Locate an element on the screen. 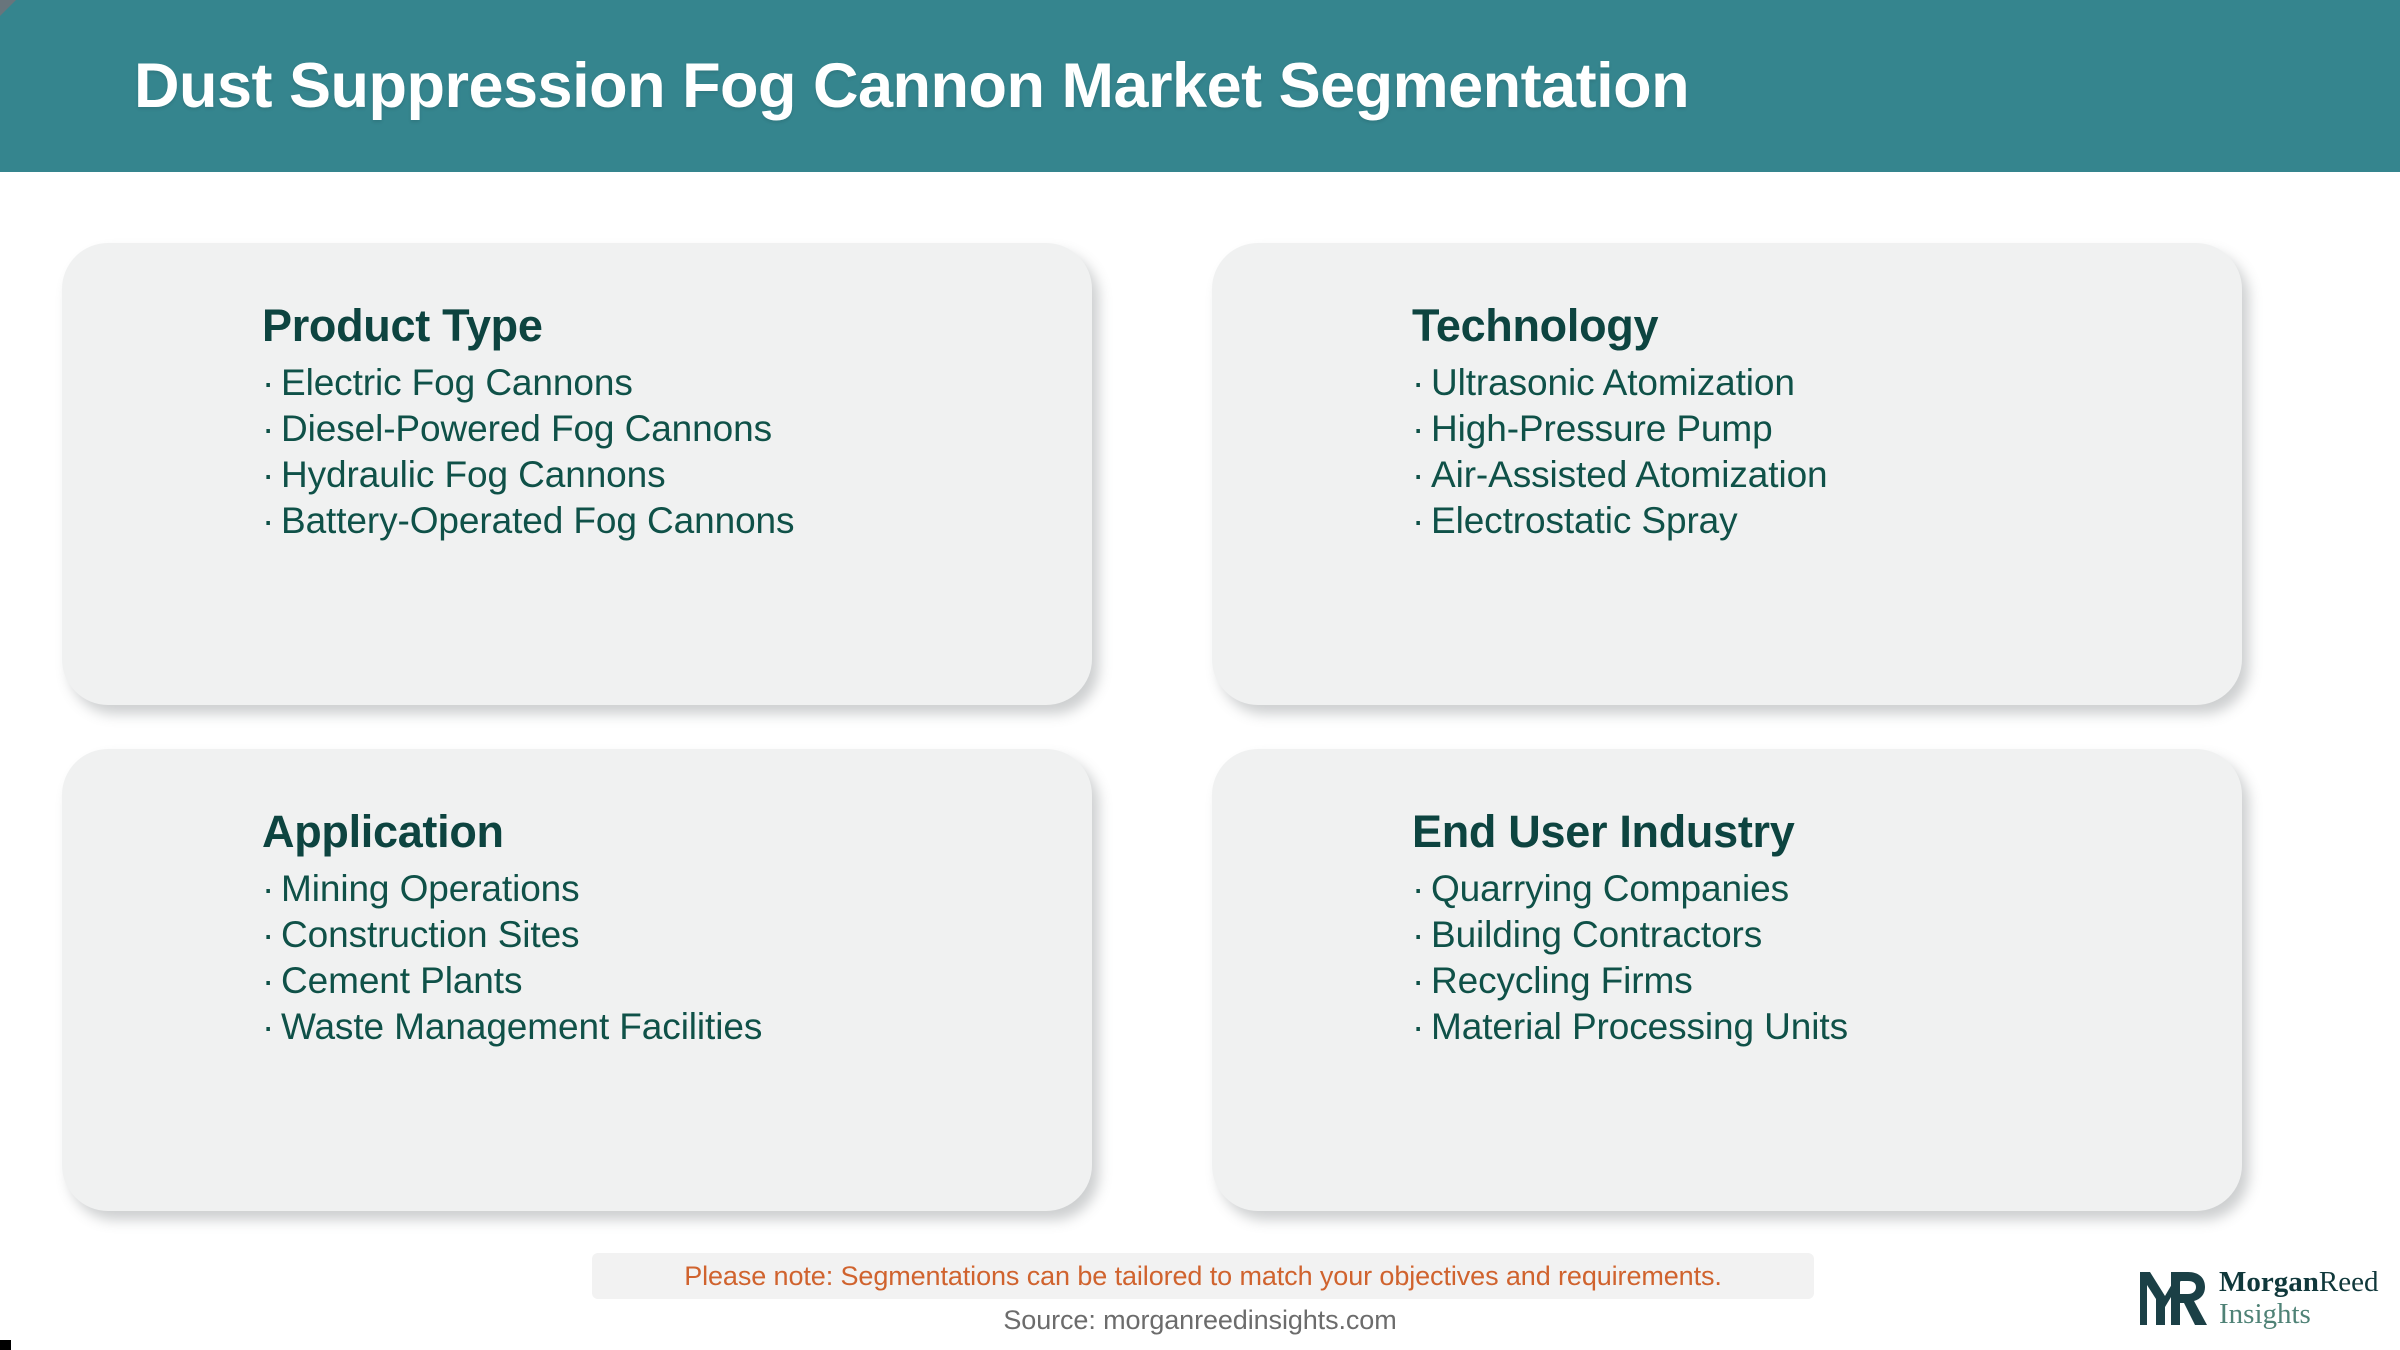 This screenshot has width=2400, height=1350. list-item: · Electric Fog Cannons is located at coordinates (677, 383).